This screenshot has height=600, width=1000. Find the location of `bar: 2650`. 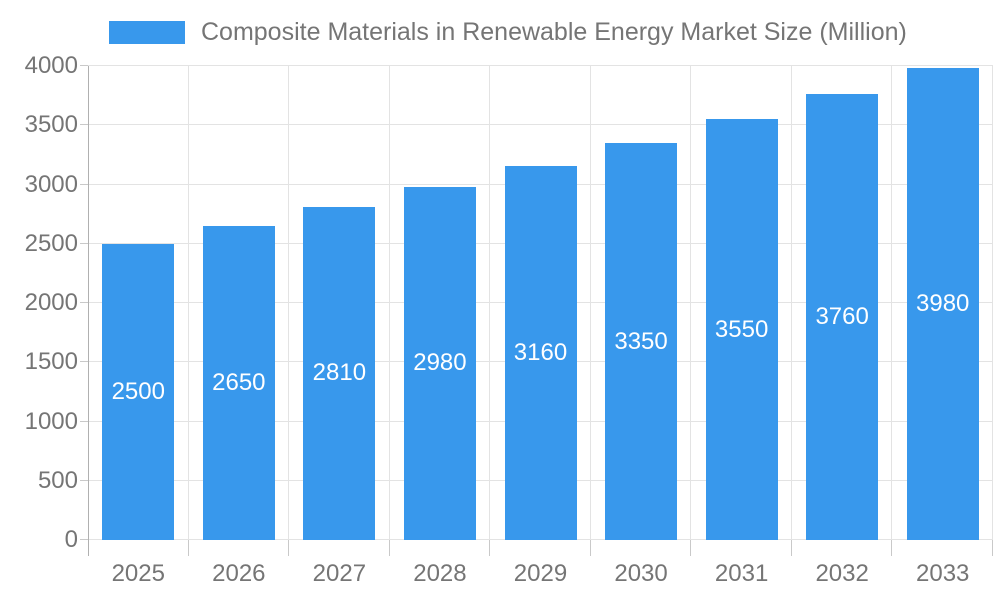

bar: 2650 is located at coordinates (238, 382).